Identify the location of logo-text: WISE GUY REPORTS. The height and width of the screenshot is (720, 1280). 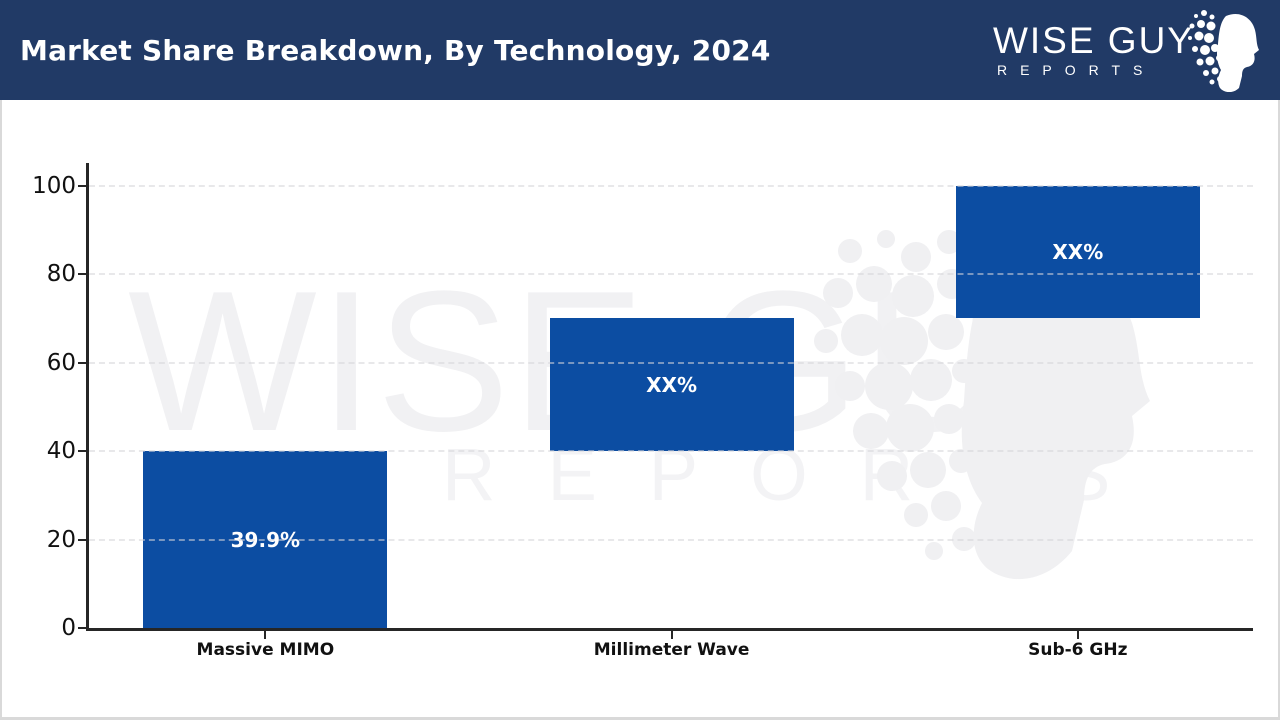
(1093, 49).